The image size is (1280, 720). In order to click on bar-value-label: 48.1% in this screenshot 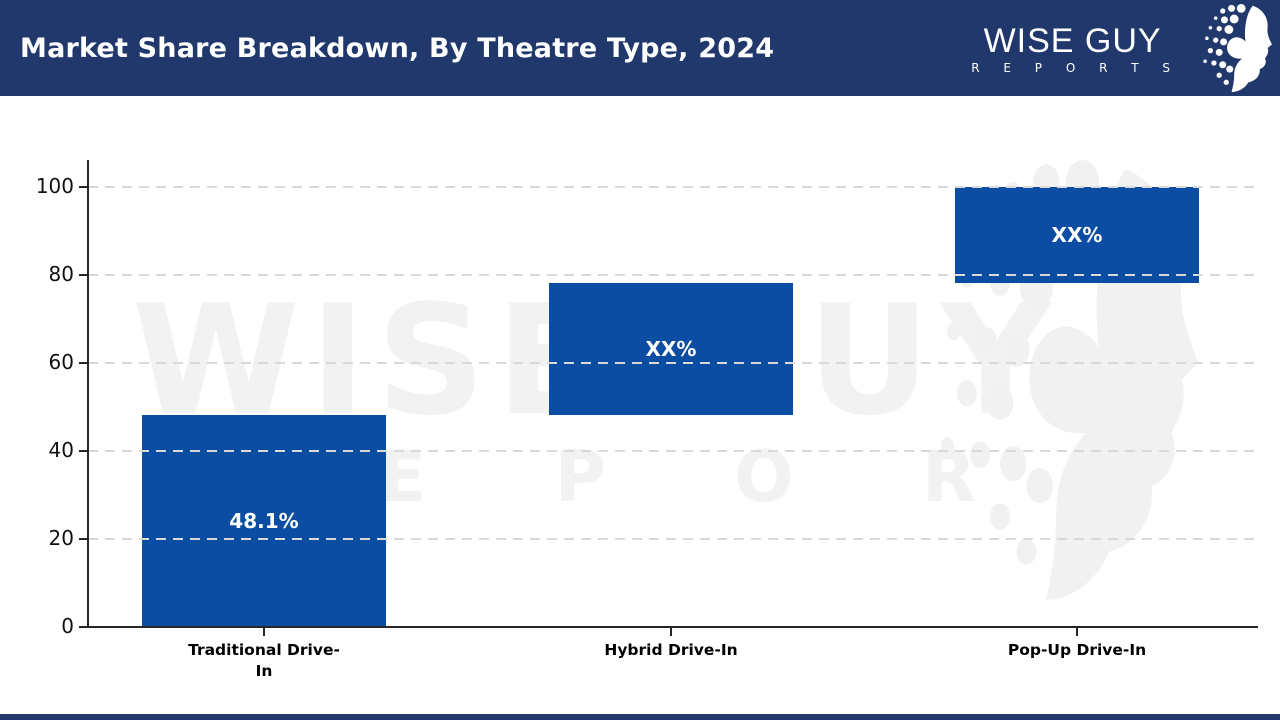, I will do `click(264, 521)`.